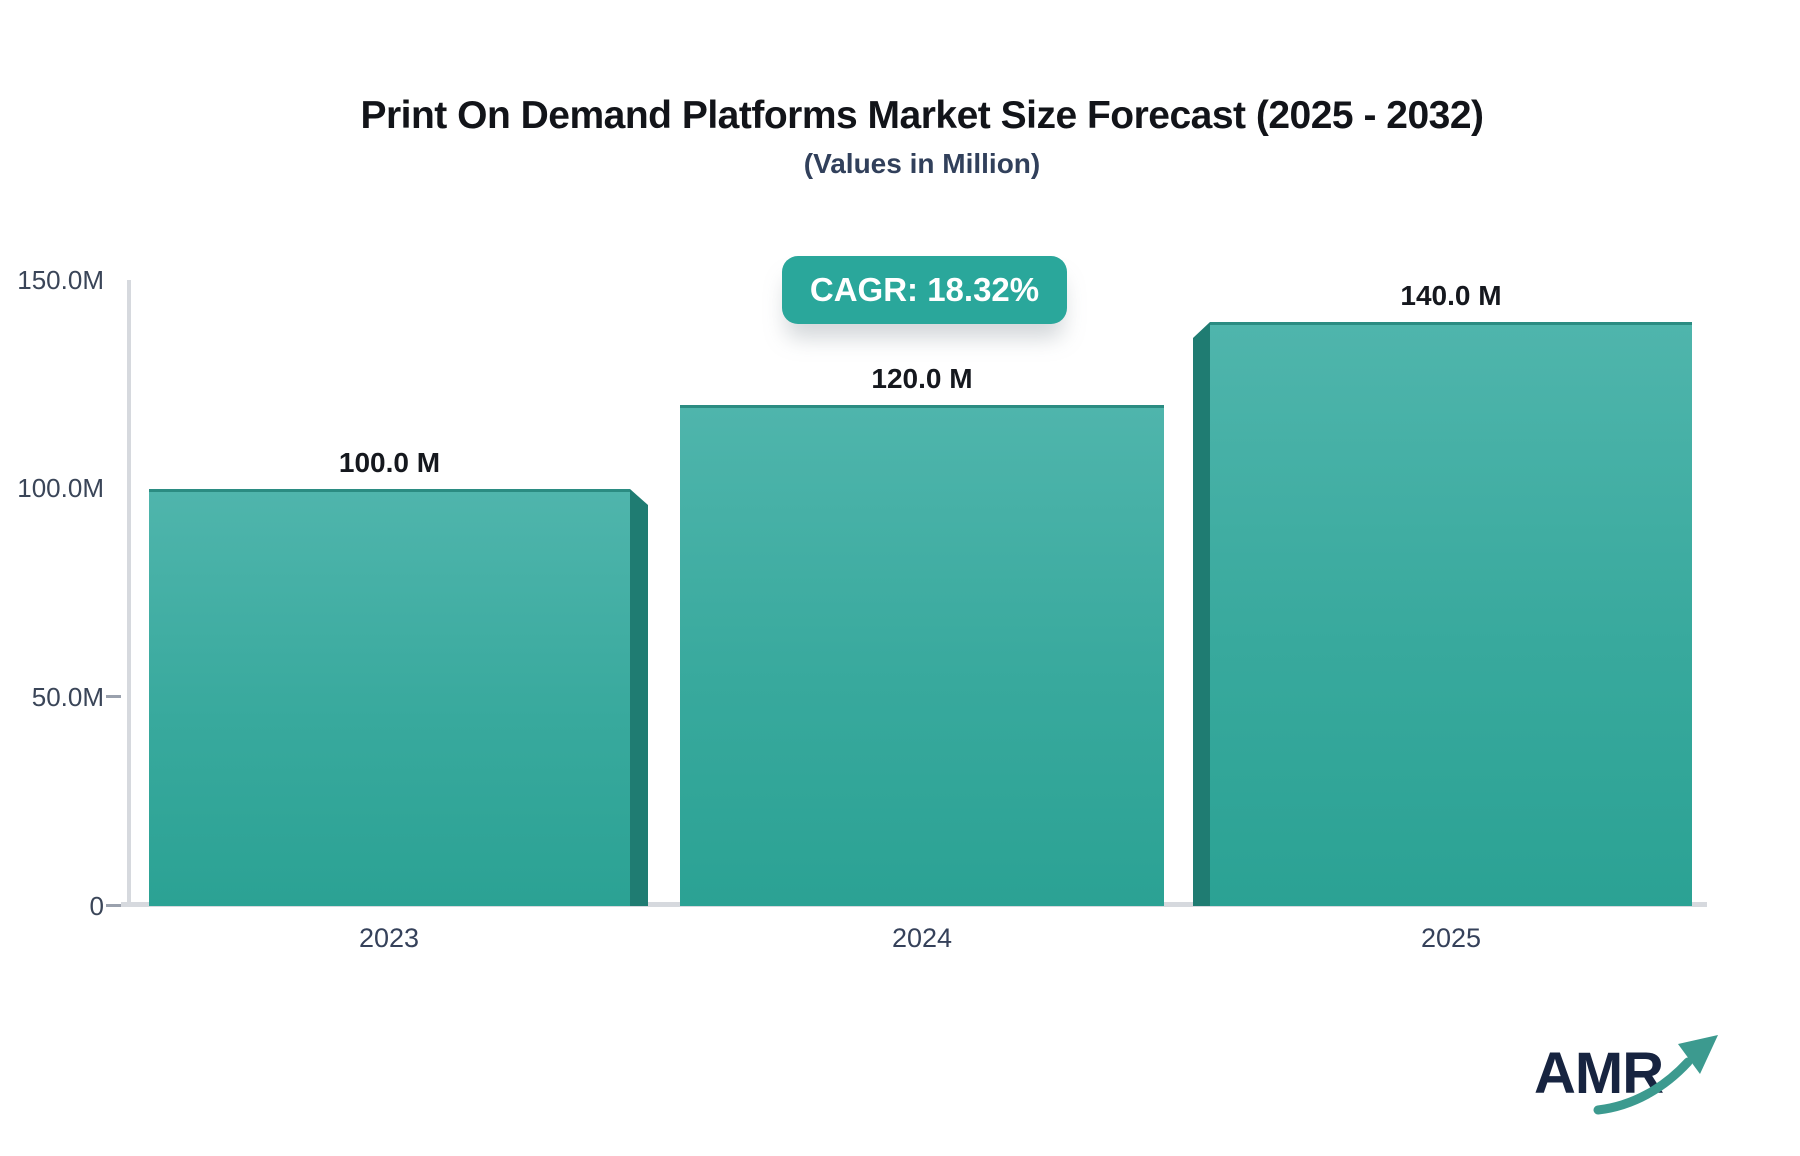 The height and width of the screenshot is (1156, 1800). Describe the element at coordinates (1451, 295) in the screenshot. I see `bar-value-label: 140.0 M` at that location.